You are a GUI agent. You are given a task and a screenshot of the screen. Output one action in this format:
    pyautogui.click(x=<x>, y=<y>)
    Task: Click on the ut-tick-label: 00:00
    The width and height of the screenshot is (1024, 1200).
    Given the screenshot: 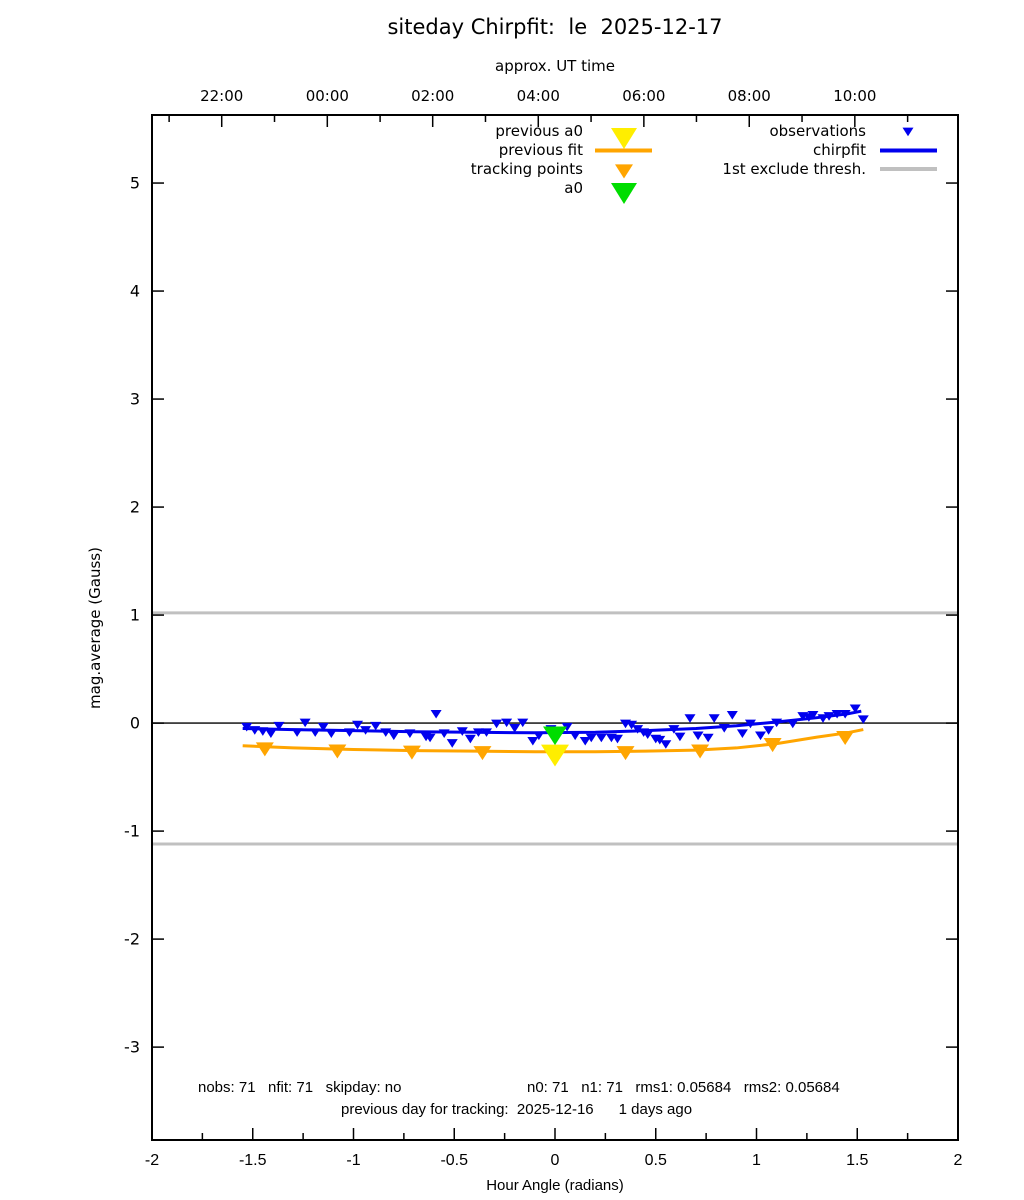 What is the action you would take?
    pyautogui.click(x=327, y=96)
    